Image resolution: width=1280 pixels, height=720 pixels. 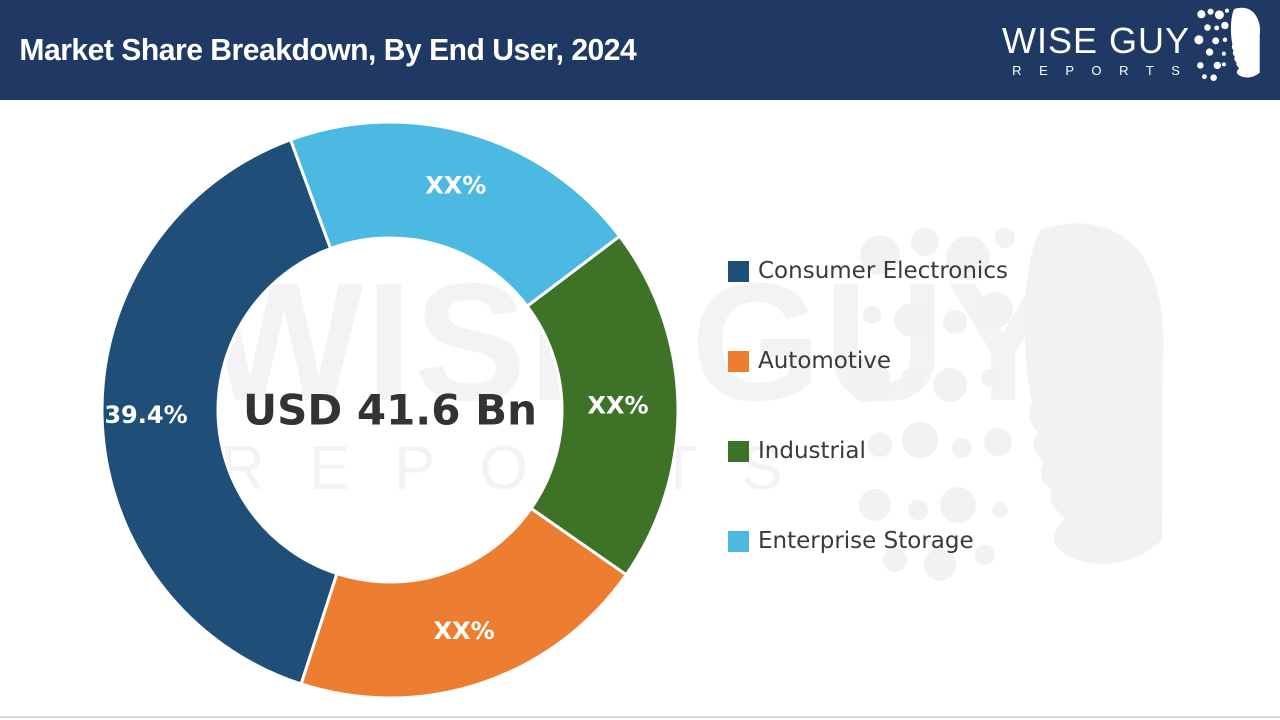 I want to click on logo-subtitle: R E P O R T S, so click(x=1099, y=70).